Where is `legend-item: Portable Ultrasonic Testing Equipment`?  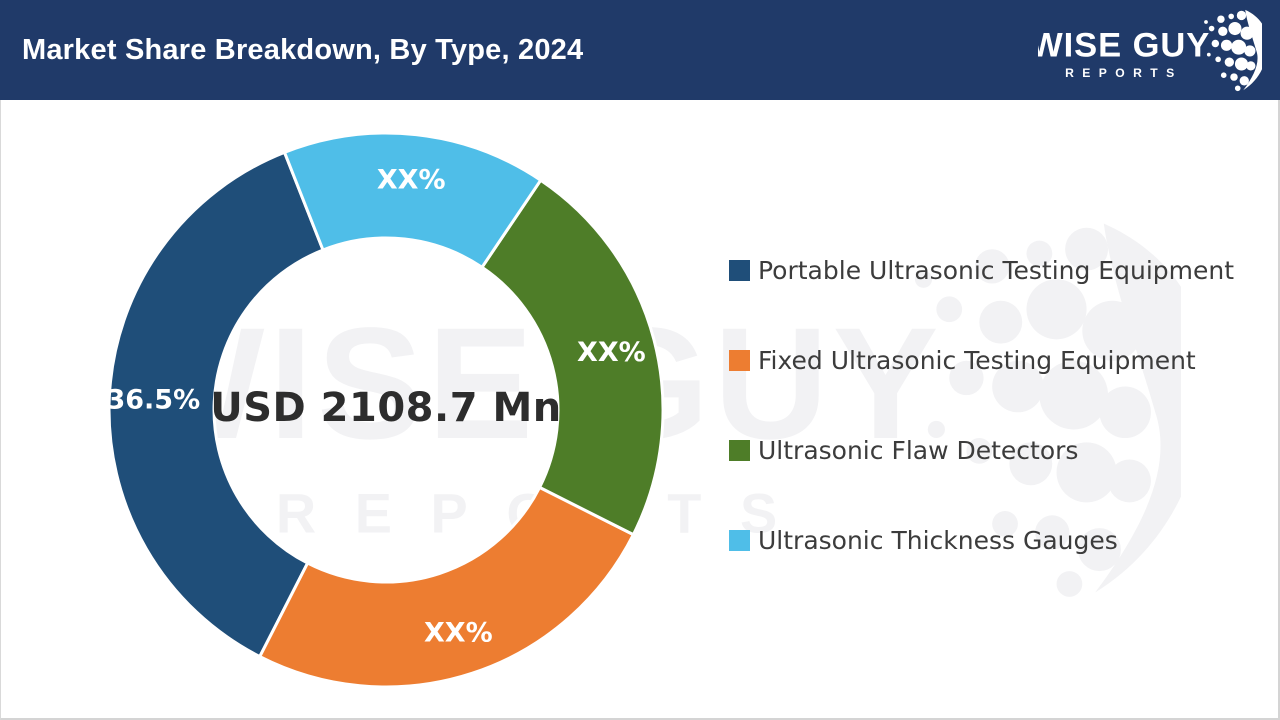
legend-item: Portable Ultrasonic Testing Equipment is located at coordinates (982, 270).